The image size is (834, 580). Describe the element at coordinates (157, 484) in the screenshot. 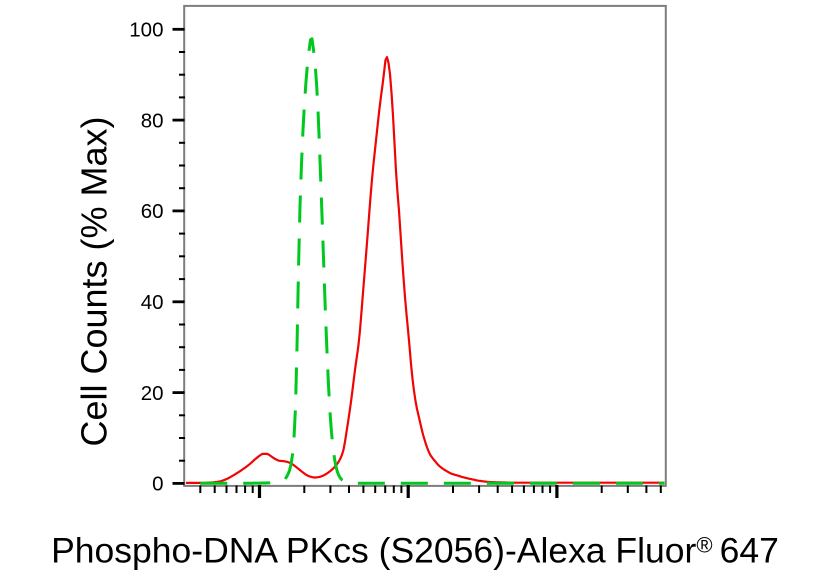

I see `svg-text: 0` at that location.